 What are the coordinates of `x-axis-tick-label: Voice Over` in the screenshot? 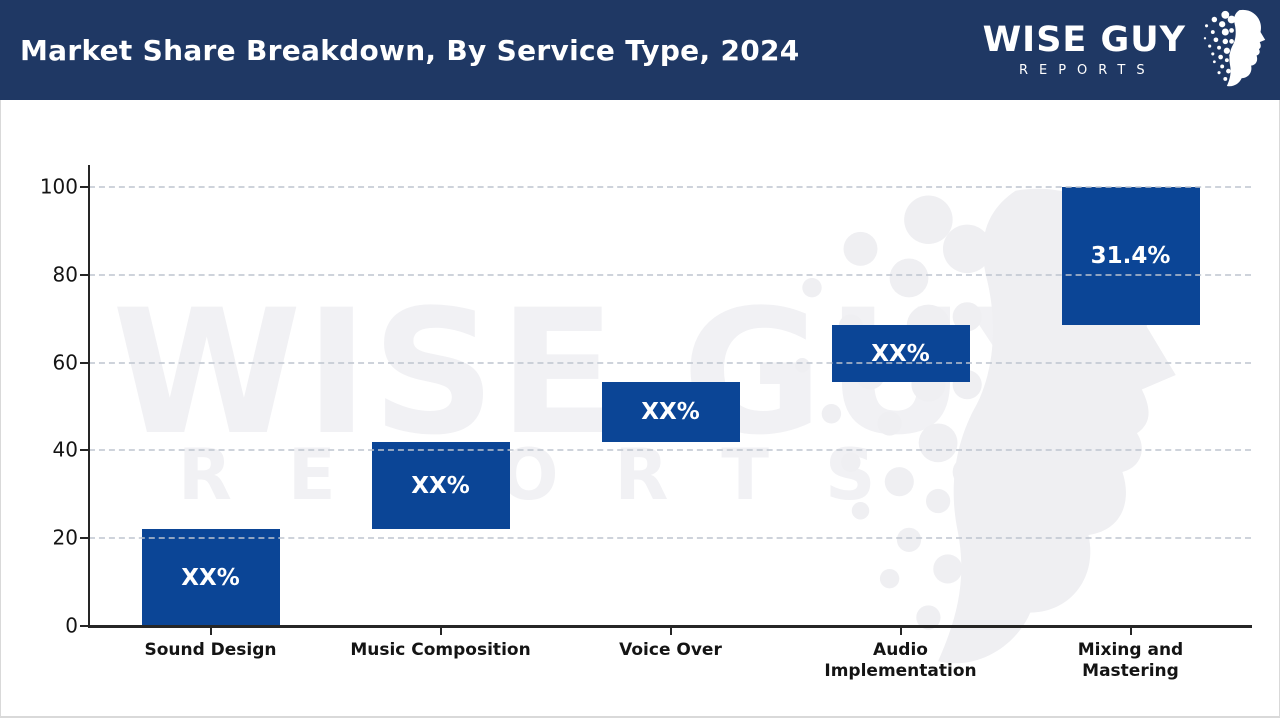 It's located at (670, 650).